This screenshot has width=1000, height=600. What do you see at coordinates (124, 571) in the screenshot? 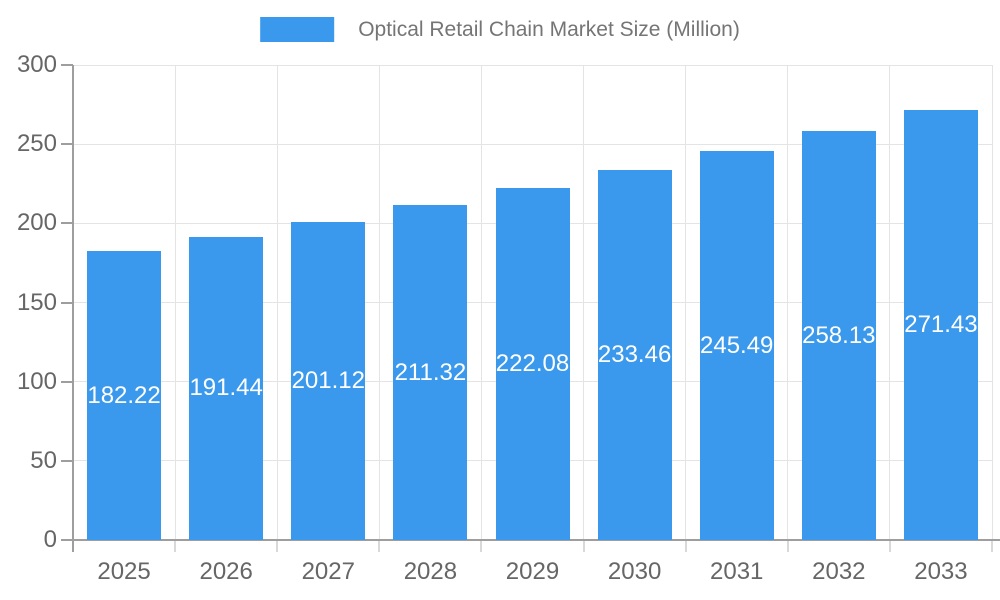
I see `x-axis-label: 2025` at bounding box center [124, 571].